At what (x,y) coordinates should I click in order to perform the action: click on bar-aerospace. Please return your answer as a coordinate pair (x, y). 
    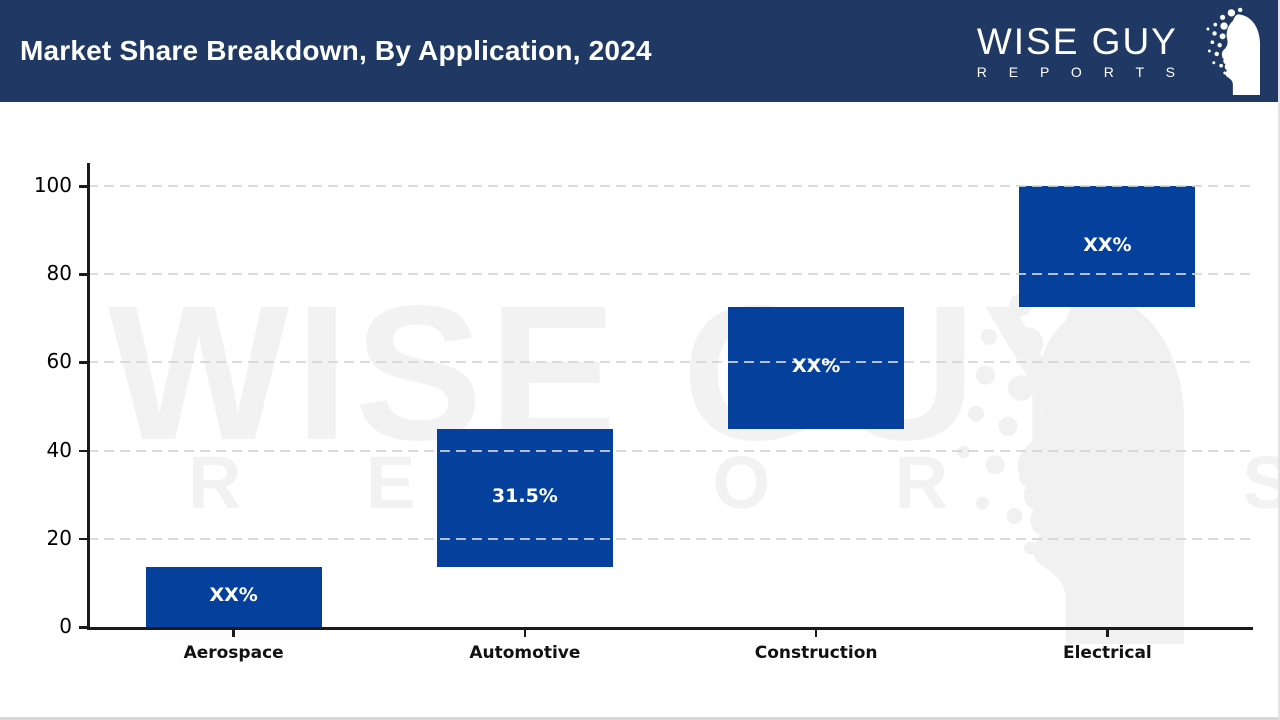
    Looking at the image, I should click on (233, 597).